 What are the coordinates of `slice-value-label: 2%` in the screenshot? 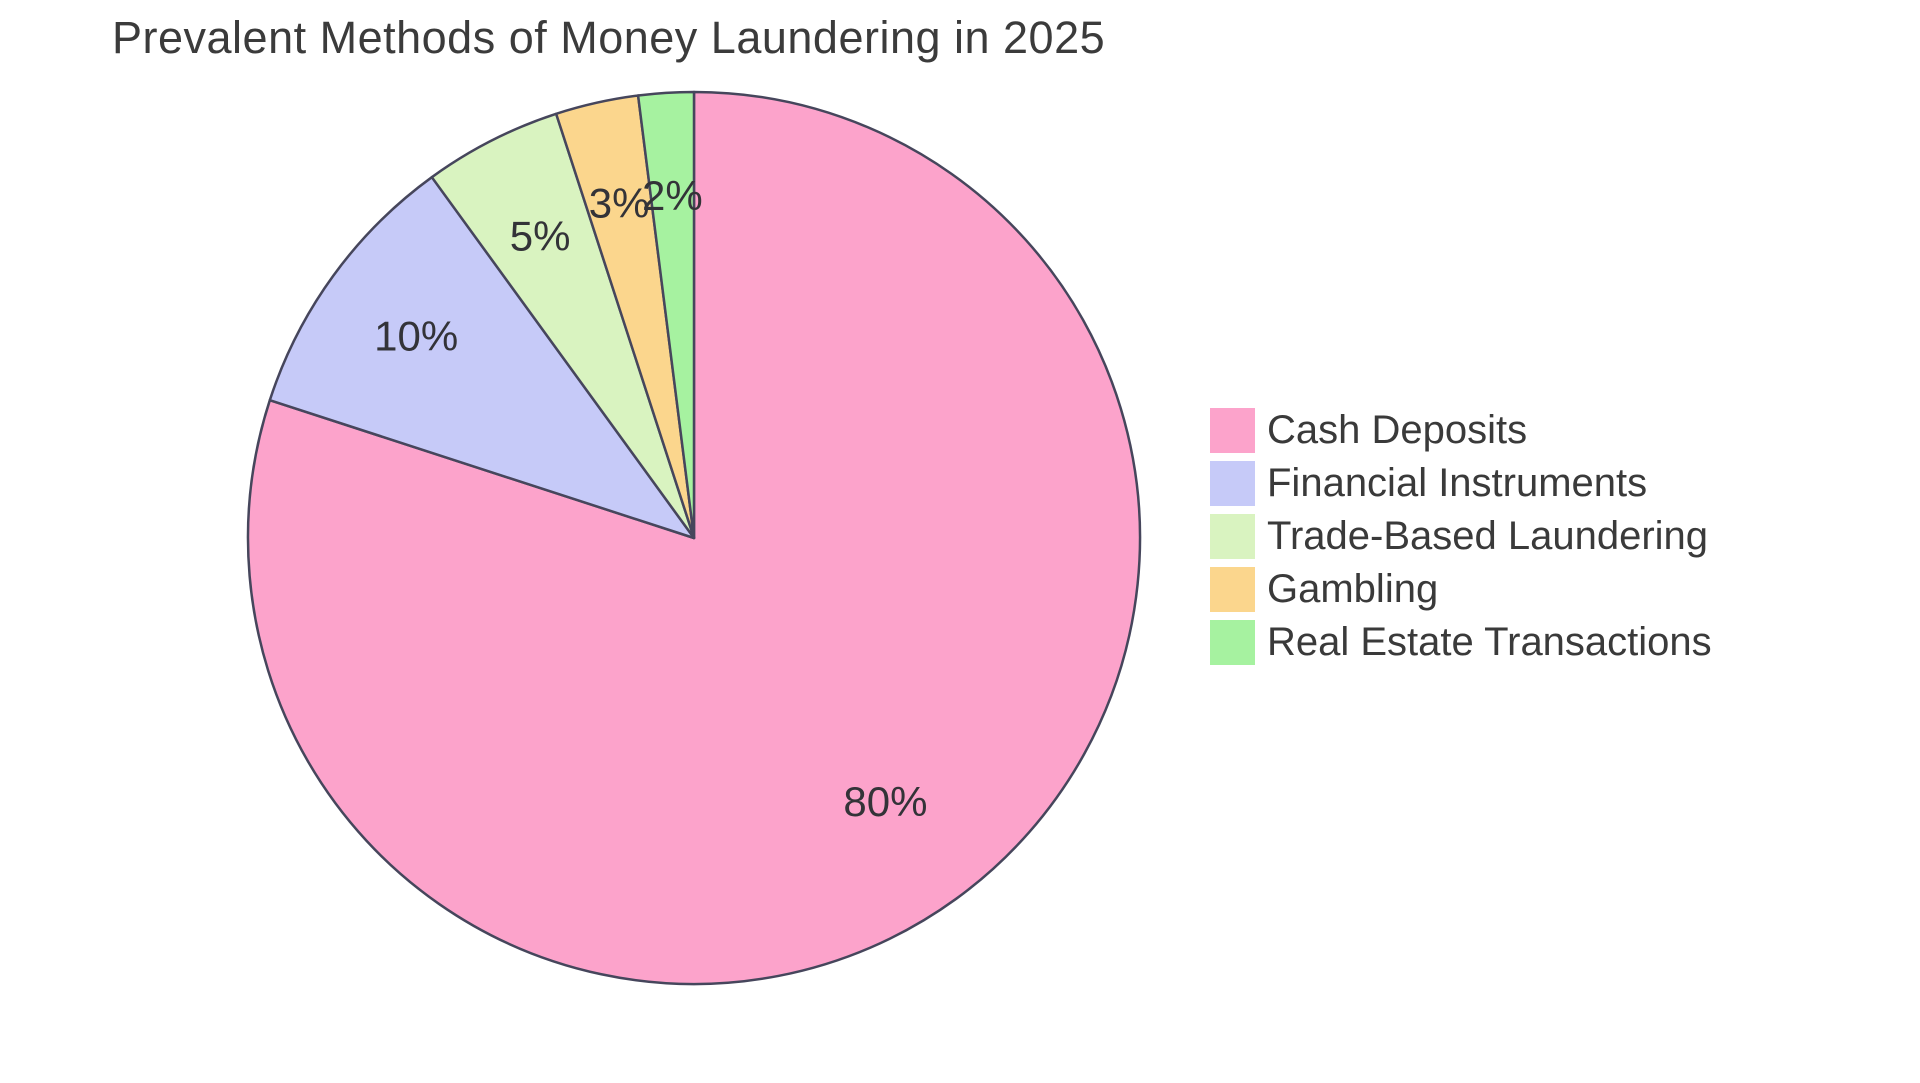 It's located at (672, 195).